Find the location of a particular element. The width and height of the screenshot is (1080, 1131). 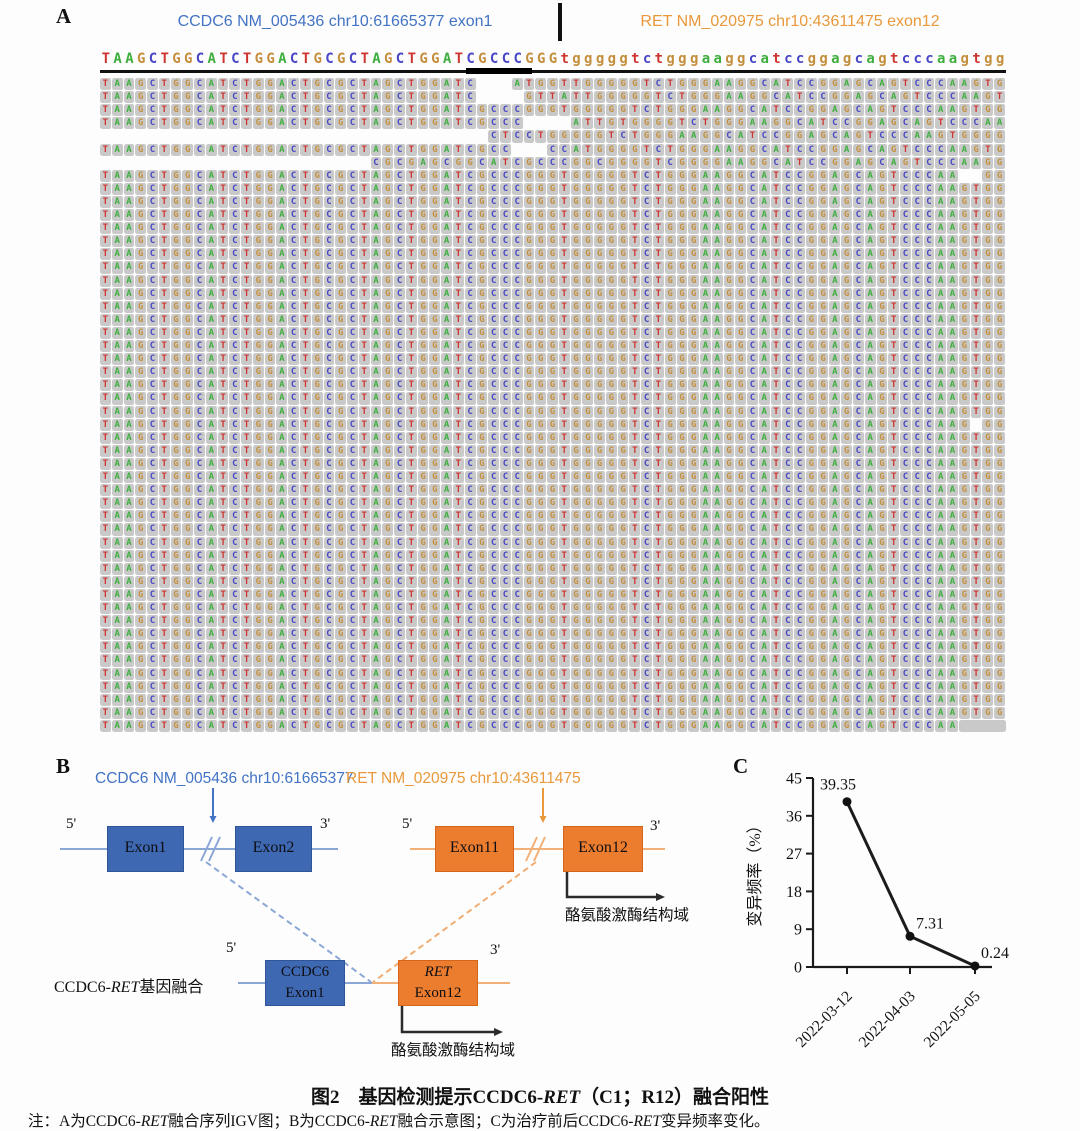

panel-c-label: C is located at coordinates (741, 766).